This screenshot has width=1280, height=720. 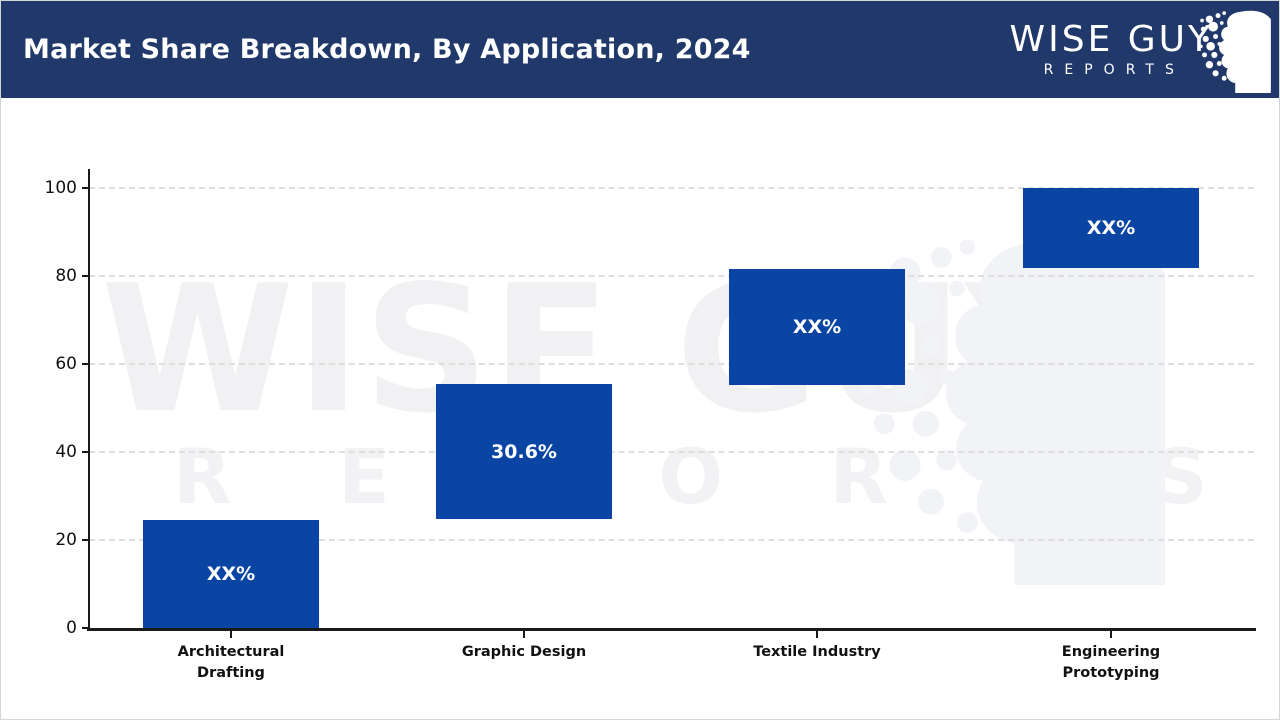 What do you see at coordinates (66, 276) in the screenshot?
I see `y-axis-tick-label: 80` at bounding box center [66, 276].